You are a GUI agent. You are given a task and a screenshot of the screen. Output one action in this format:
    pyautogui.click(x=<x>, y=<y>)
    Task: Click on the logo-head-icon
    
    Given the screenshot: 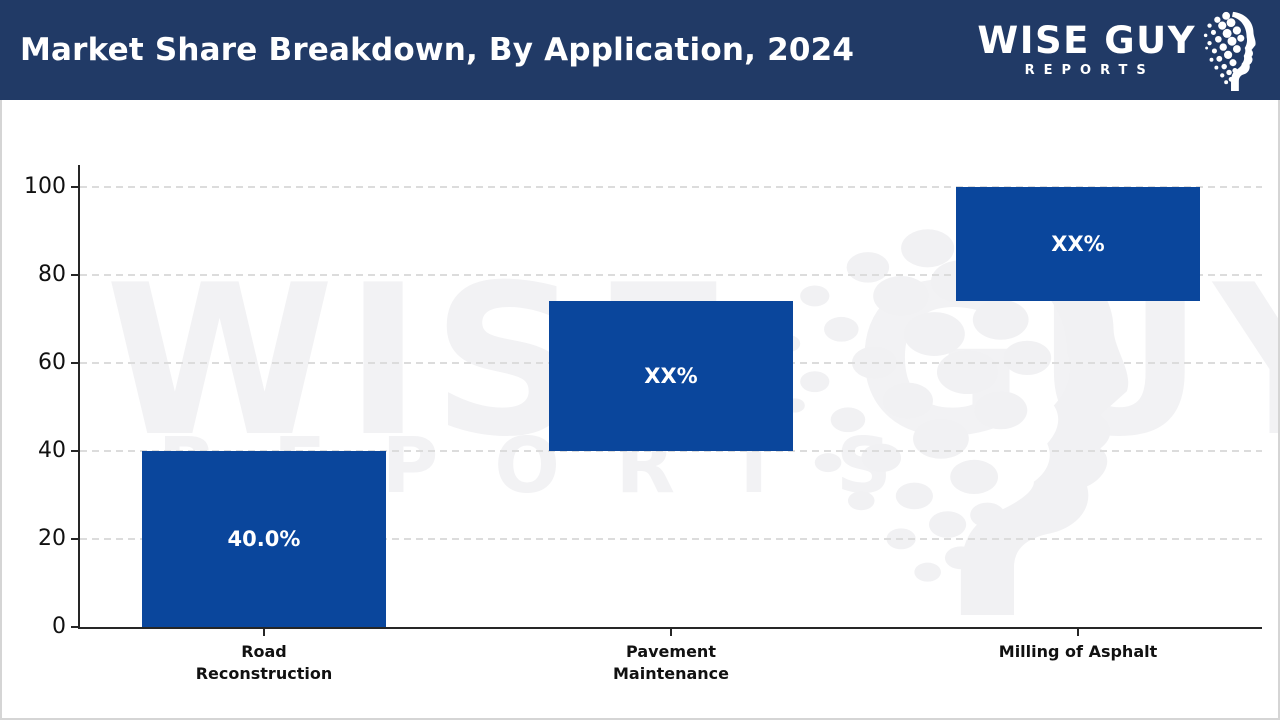 What is the action you would take?
    pyautogui.click(x=1229, y=51)
    